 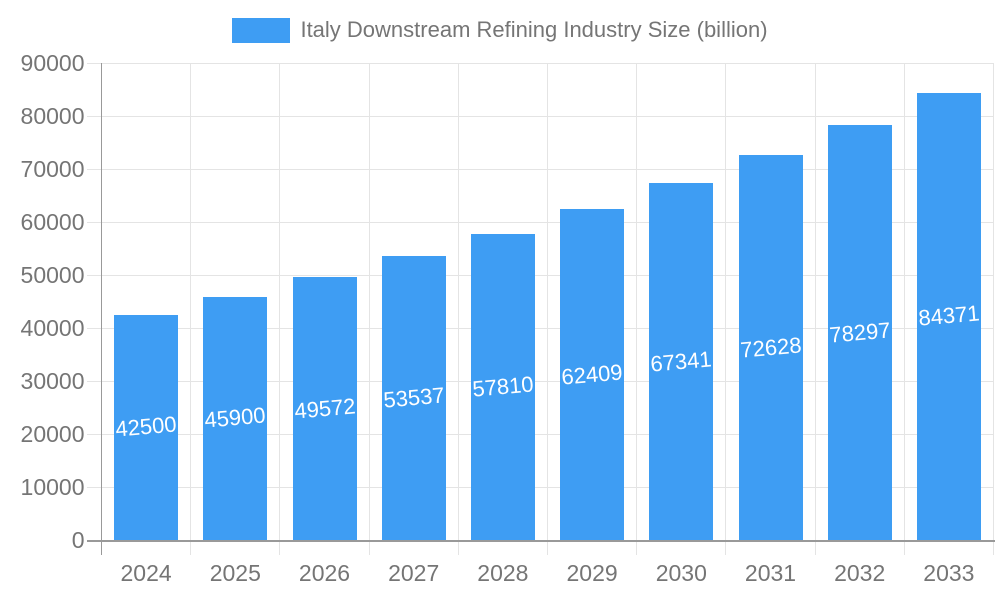 What do you see at coordinates (52, 169) in the screenshot?
I see `y-axis-label: 70000` at bounding box center [52, 169].